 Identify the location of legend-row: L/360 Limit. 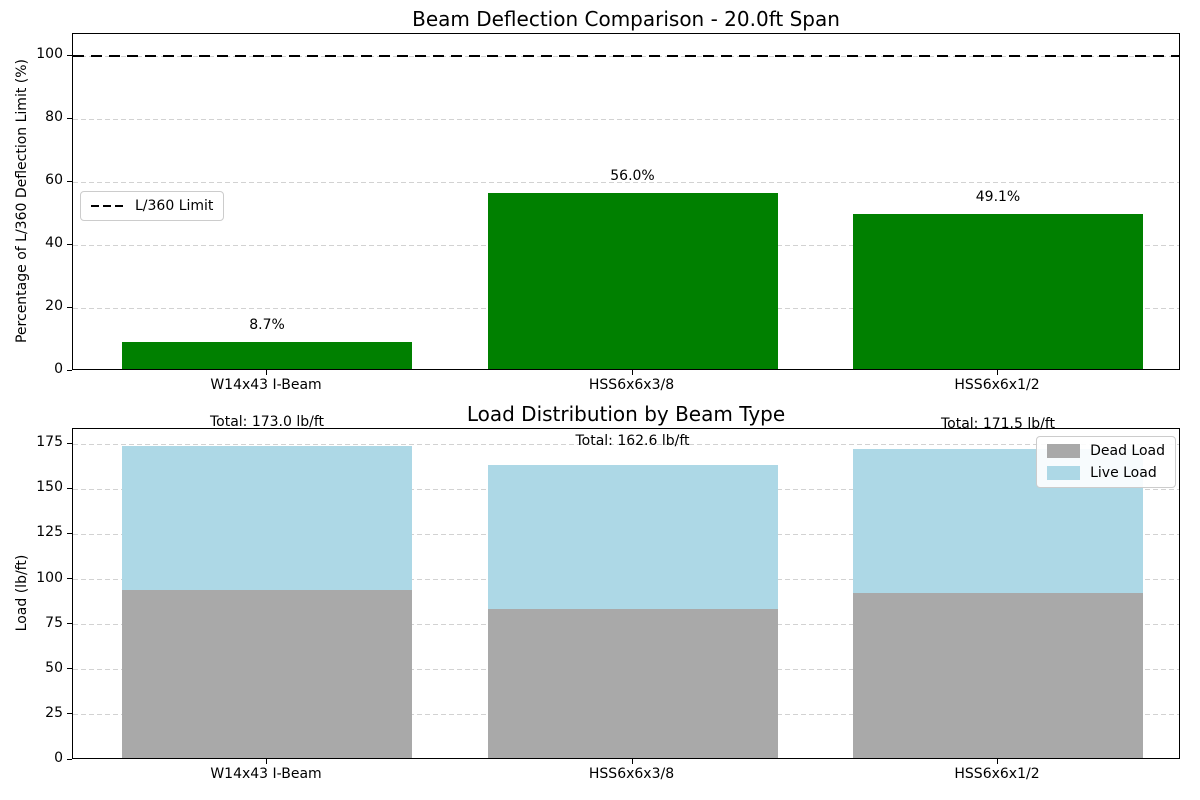
(152, 206).